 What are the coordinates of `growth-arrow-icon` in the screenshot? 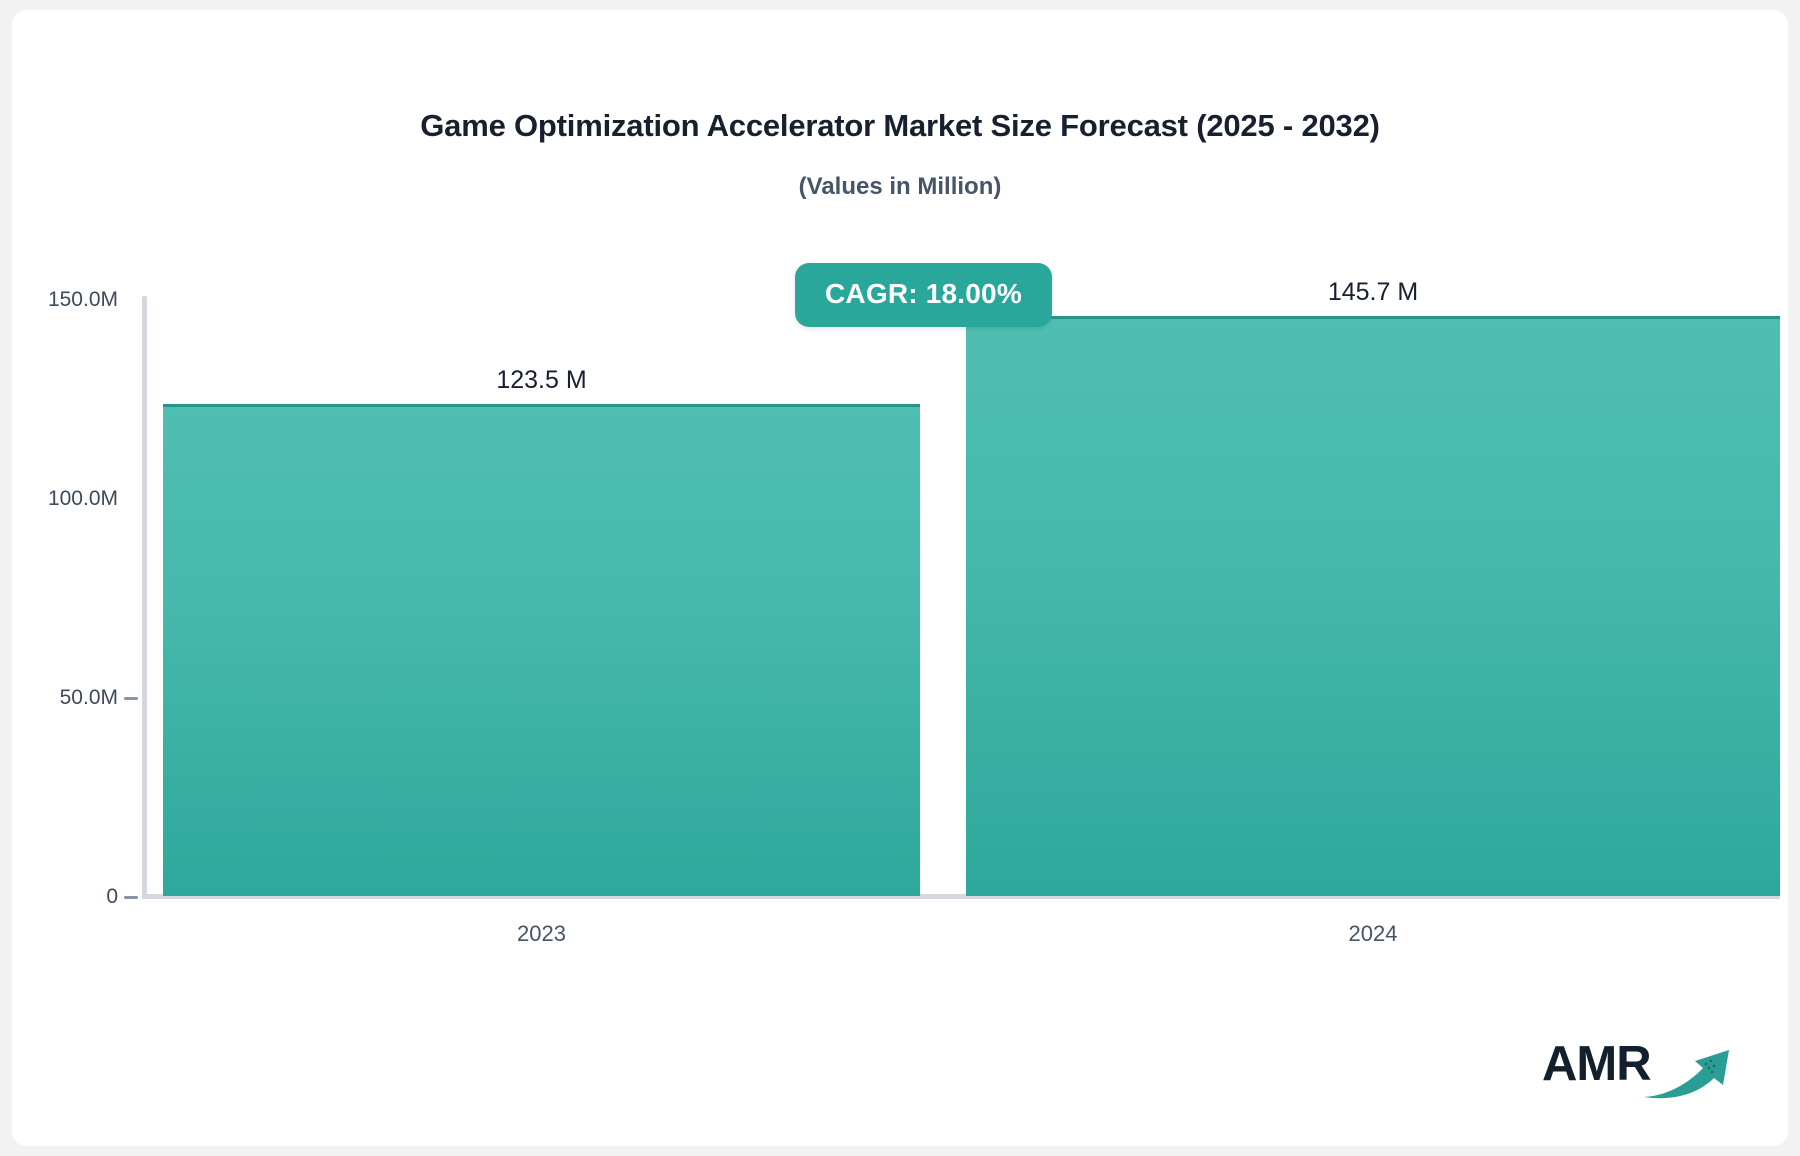 It's located at (1686, 1074).